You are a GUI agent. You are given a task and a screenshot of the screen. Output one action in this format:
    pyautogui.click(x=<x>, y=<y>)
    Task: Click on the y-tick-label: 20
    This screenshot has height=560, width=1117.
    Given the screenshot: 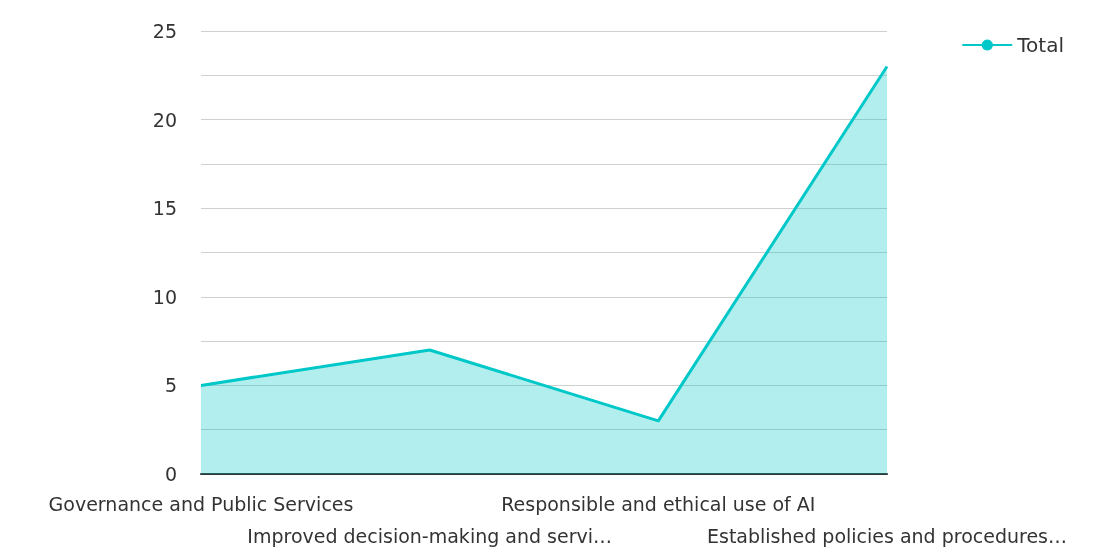 What is the action you would take?
    pyautogui.click(x=164, y=119)
    